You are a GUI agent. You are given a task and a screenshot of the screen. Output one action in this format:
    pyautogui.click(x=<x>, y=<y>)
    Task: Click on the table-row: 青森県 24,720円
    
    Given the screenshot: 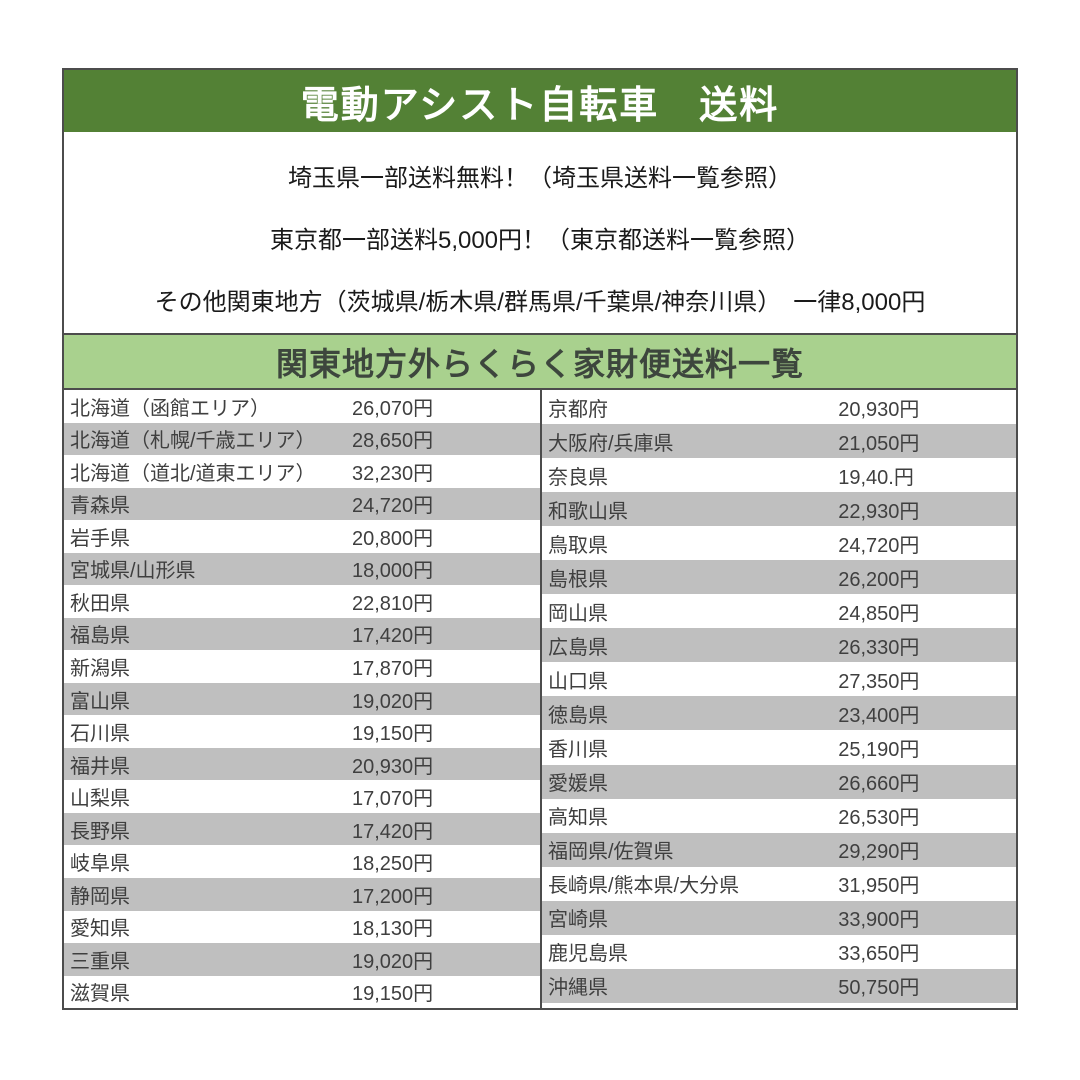 What is the action you would take?
    pyautogui.click(x=302, y=504)
    